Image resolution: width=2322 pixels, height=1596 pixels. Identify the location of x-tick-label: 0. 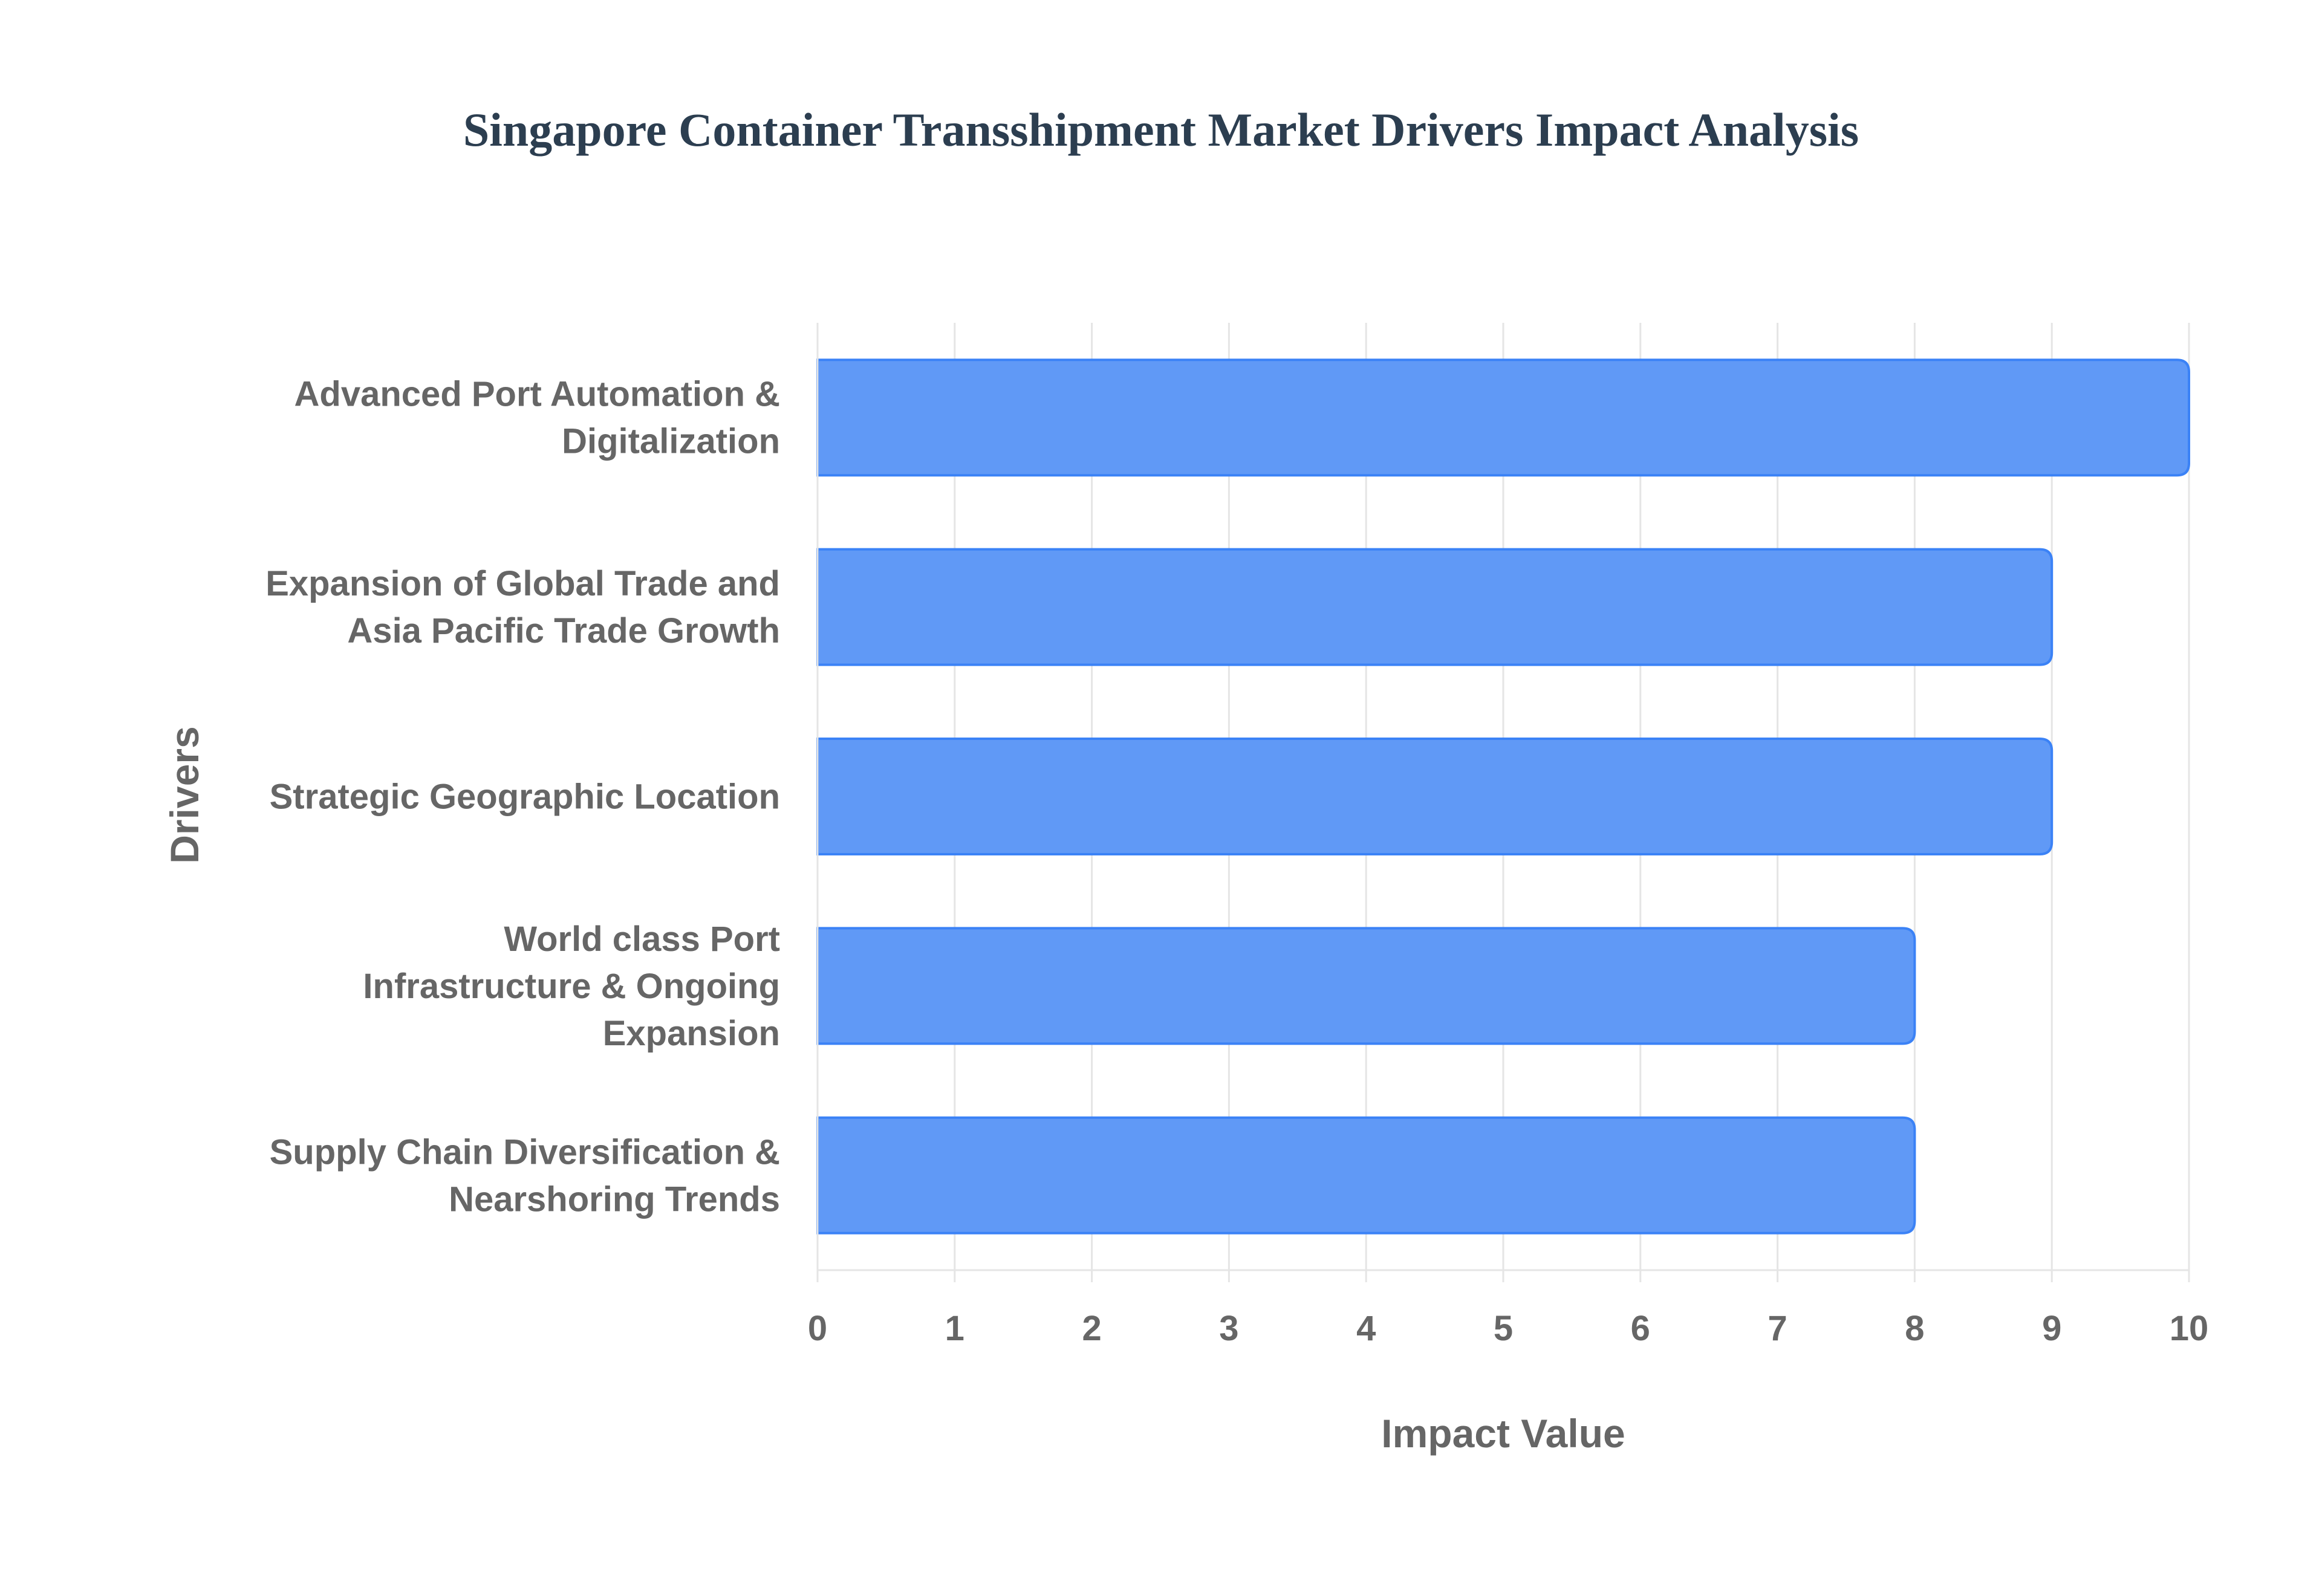
(818, 1328).